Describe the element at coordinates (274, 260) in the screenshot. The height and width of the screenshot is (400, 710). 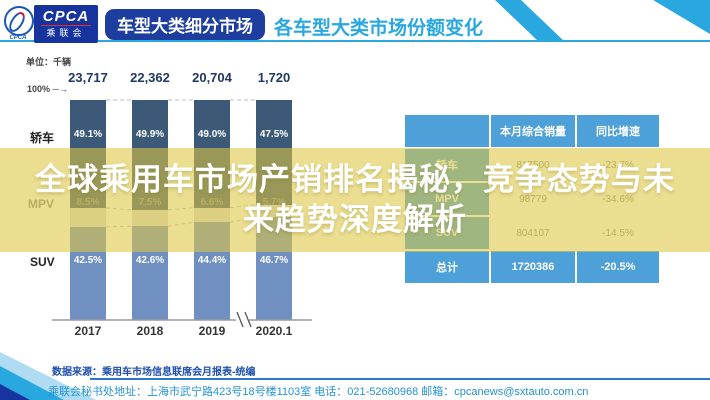
I see `bar-percent-label: 46.7%` at that location.